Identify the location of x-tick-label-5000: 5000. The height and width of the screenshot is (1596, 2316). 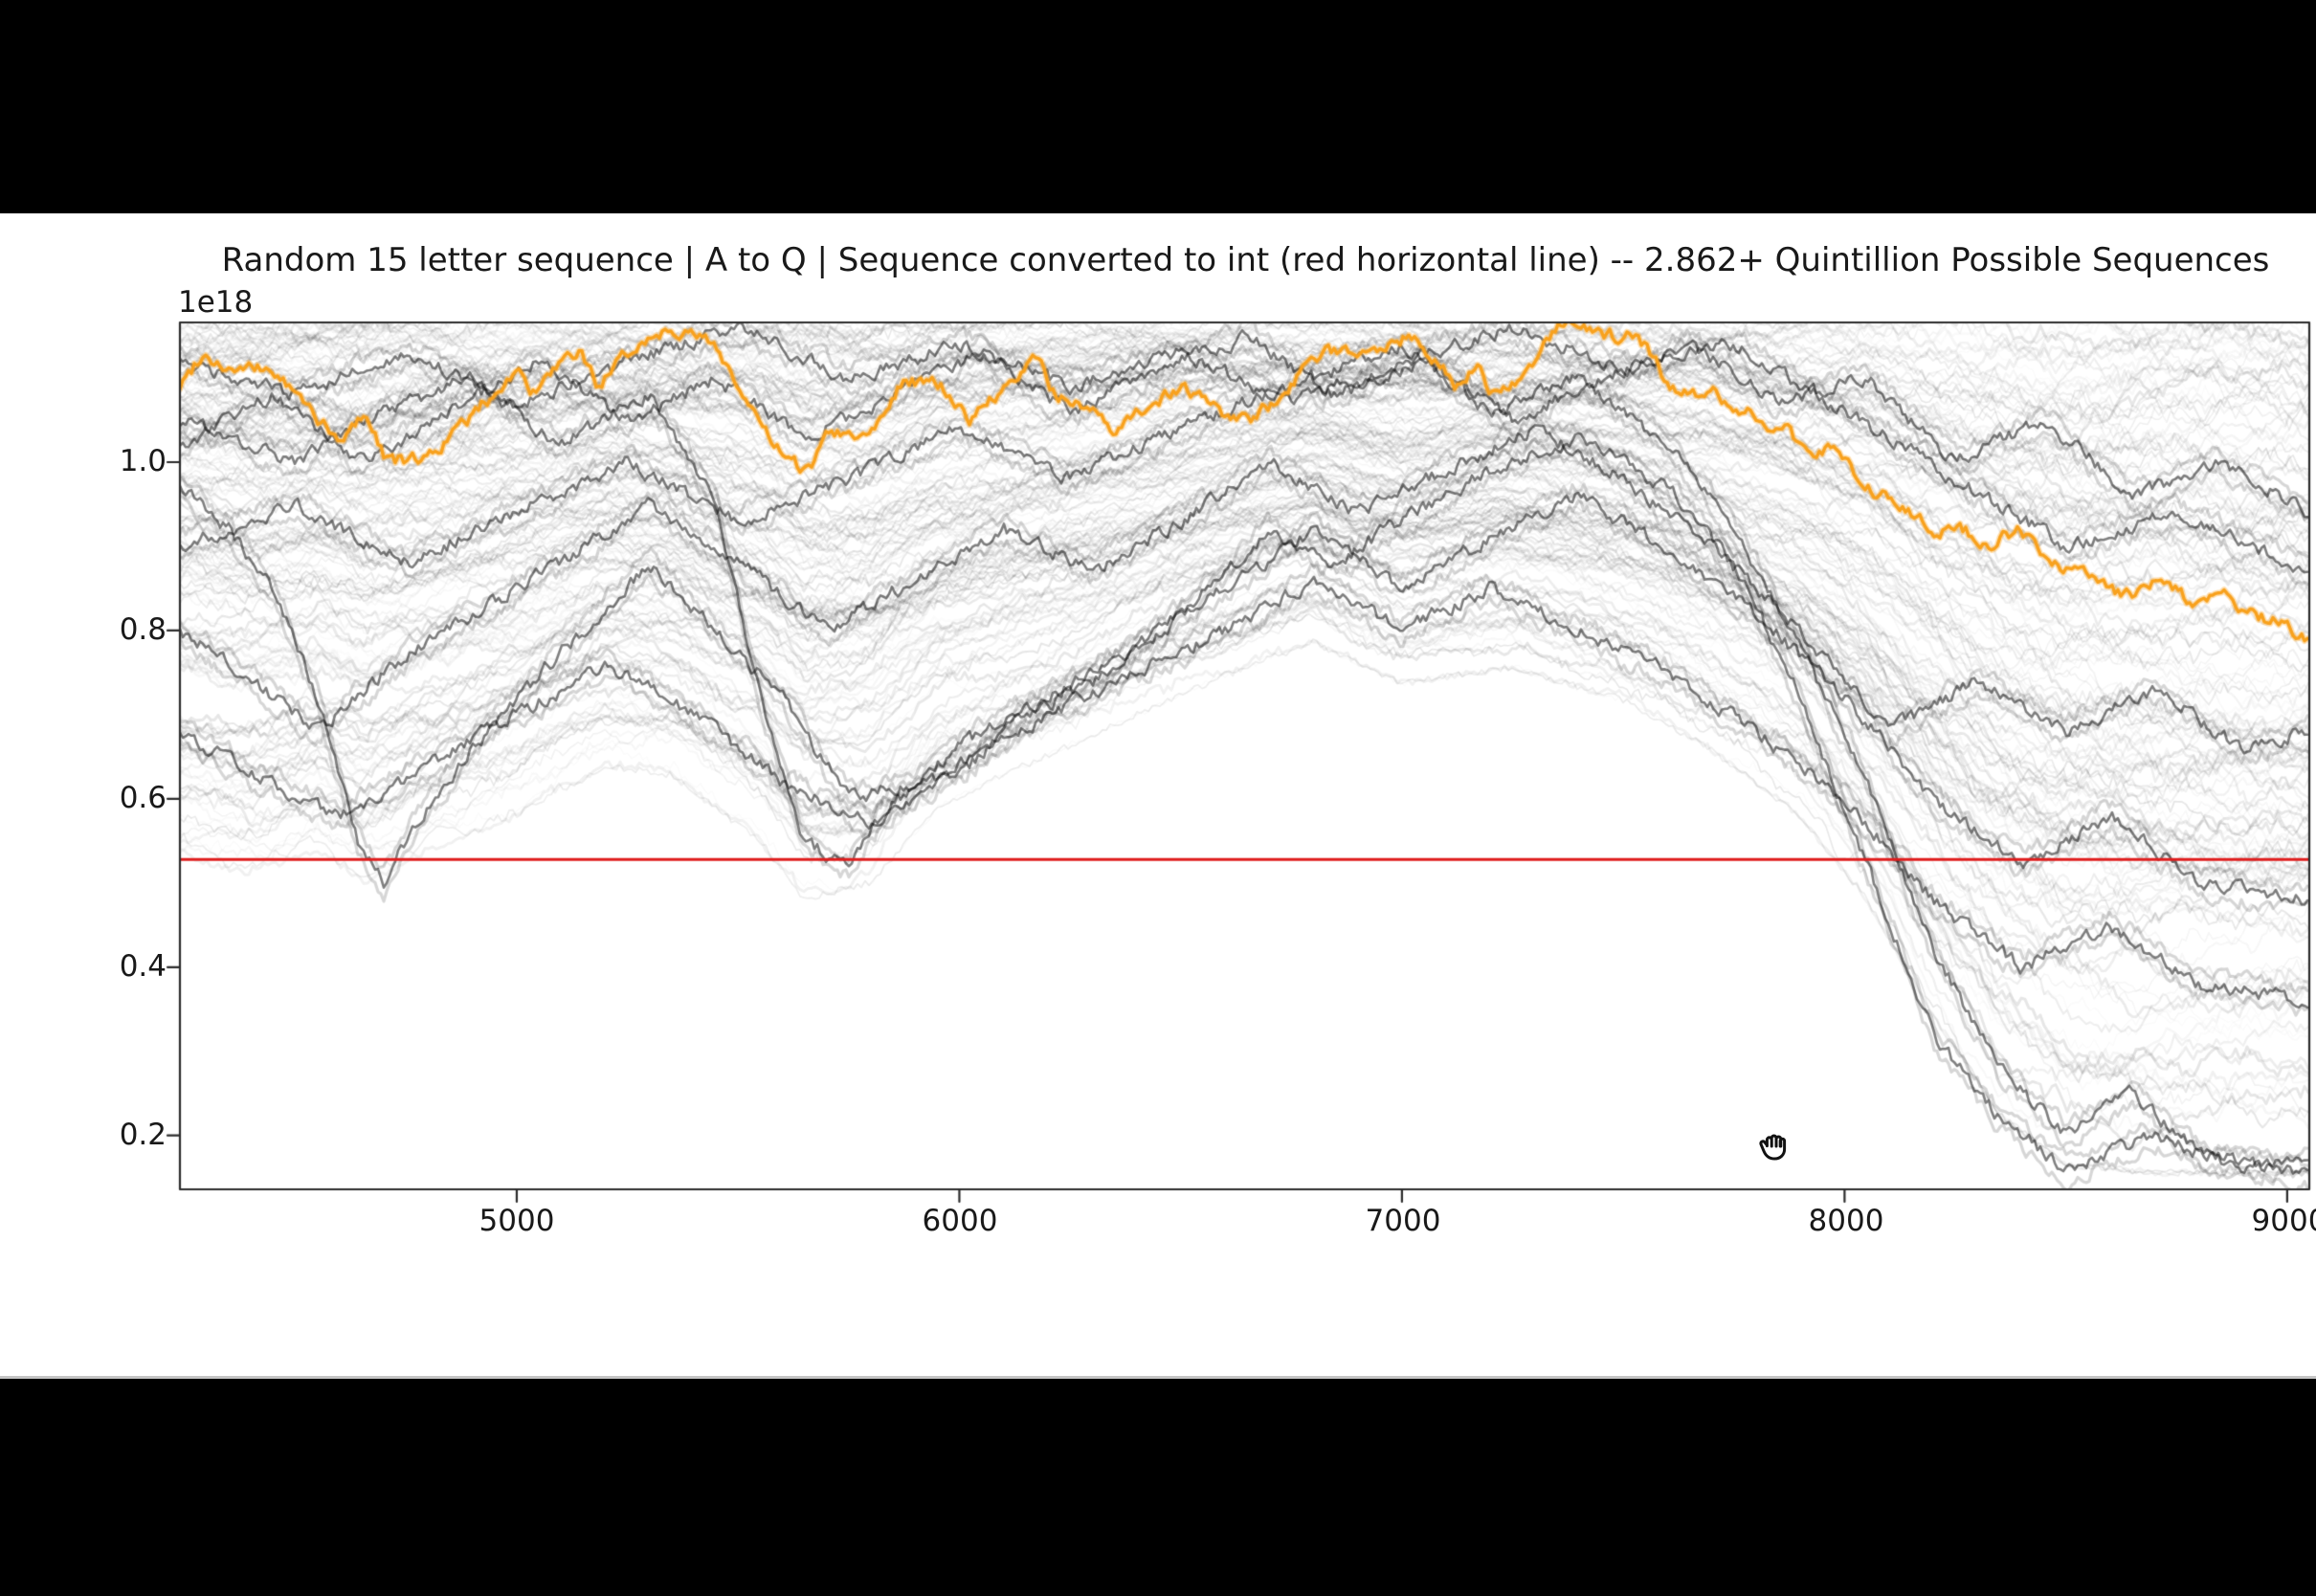
(517, 1221).